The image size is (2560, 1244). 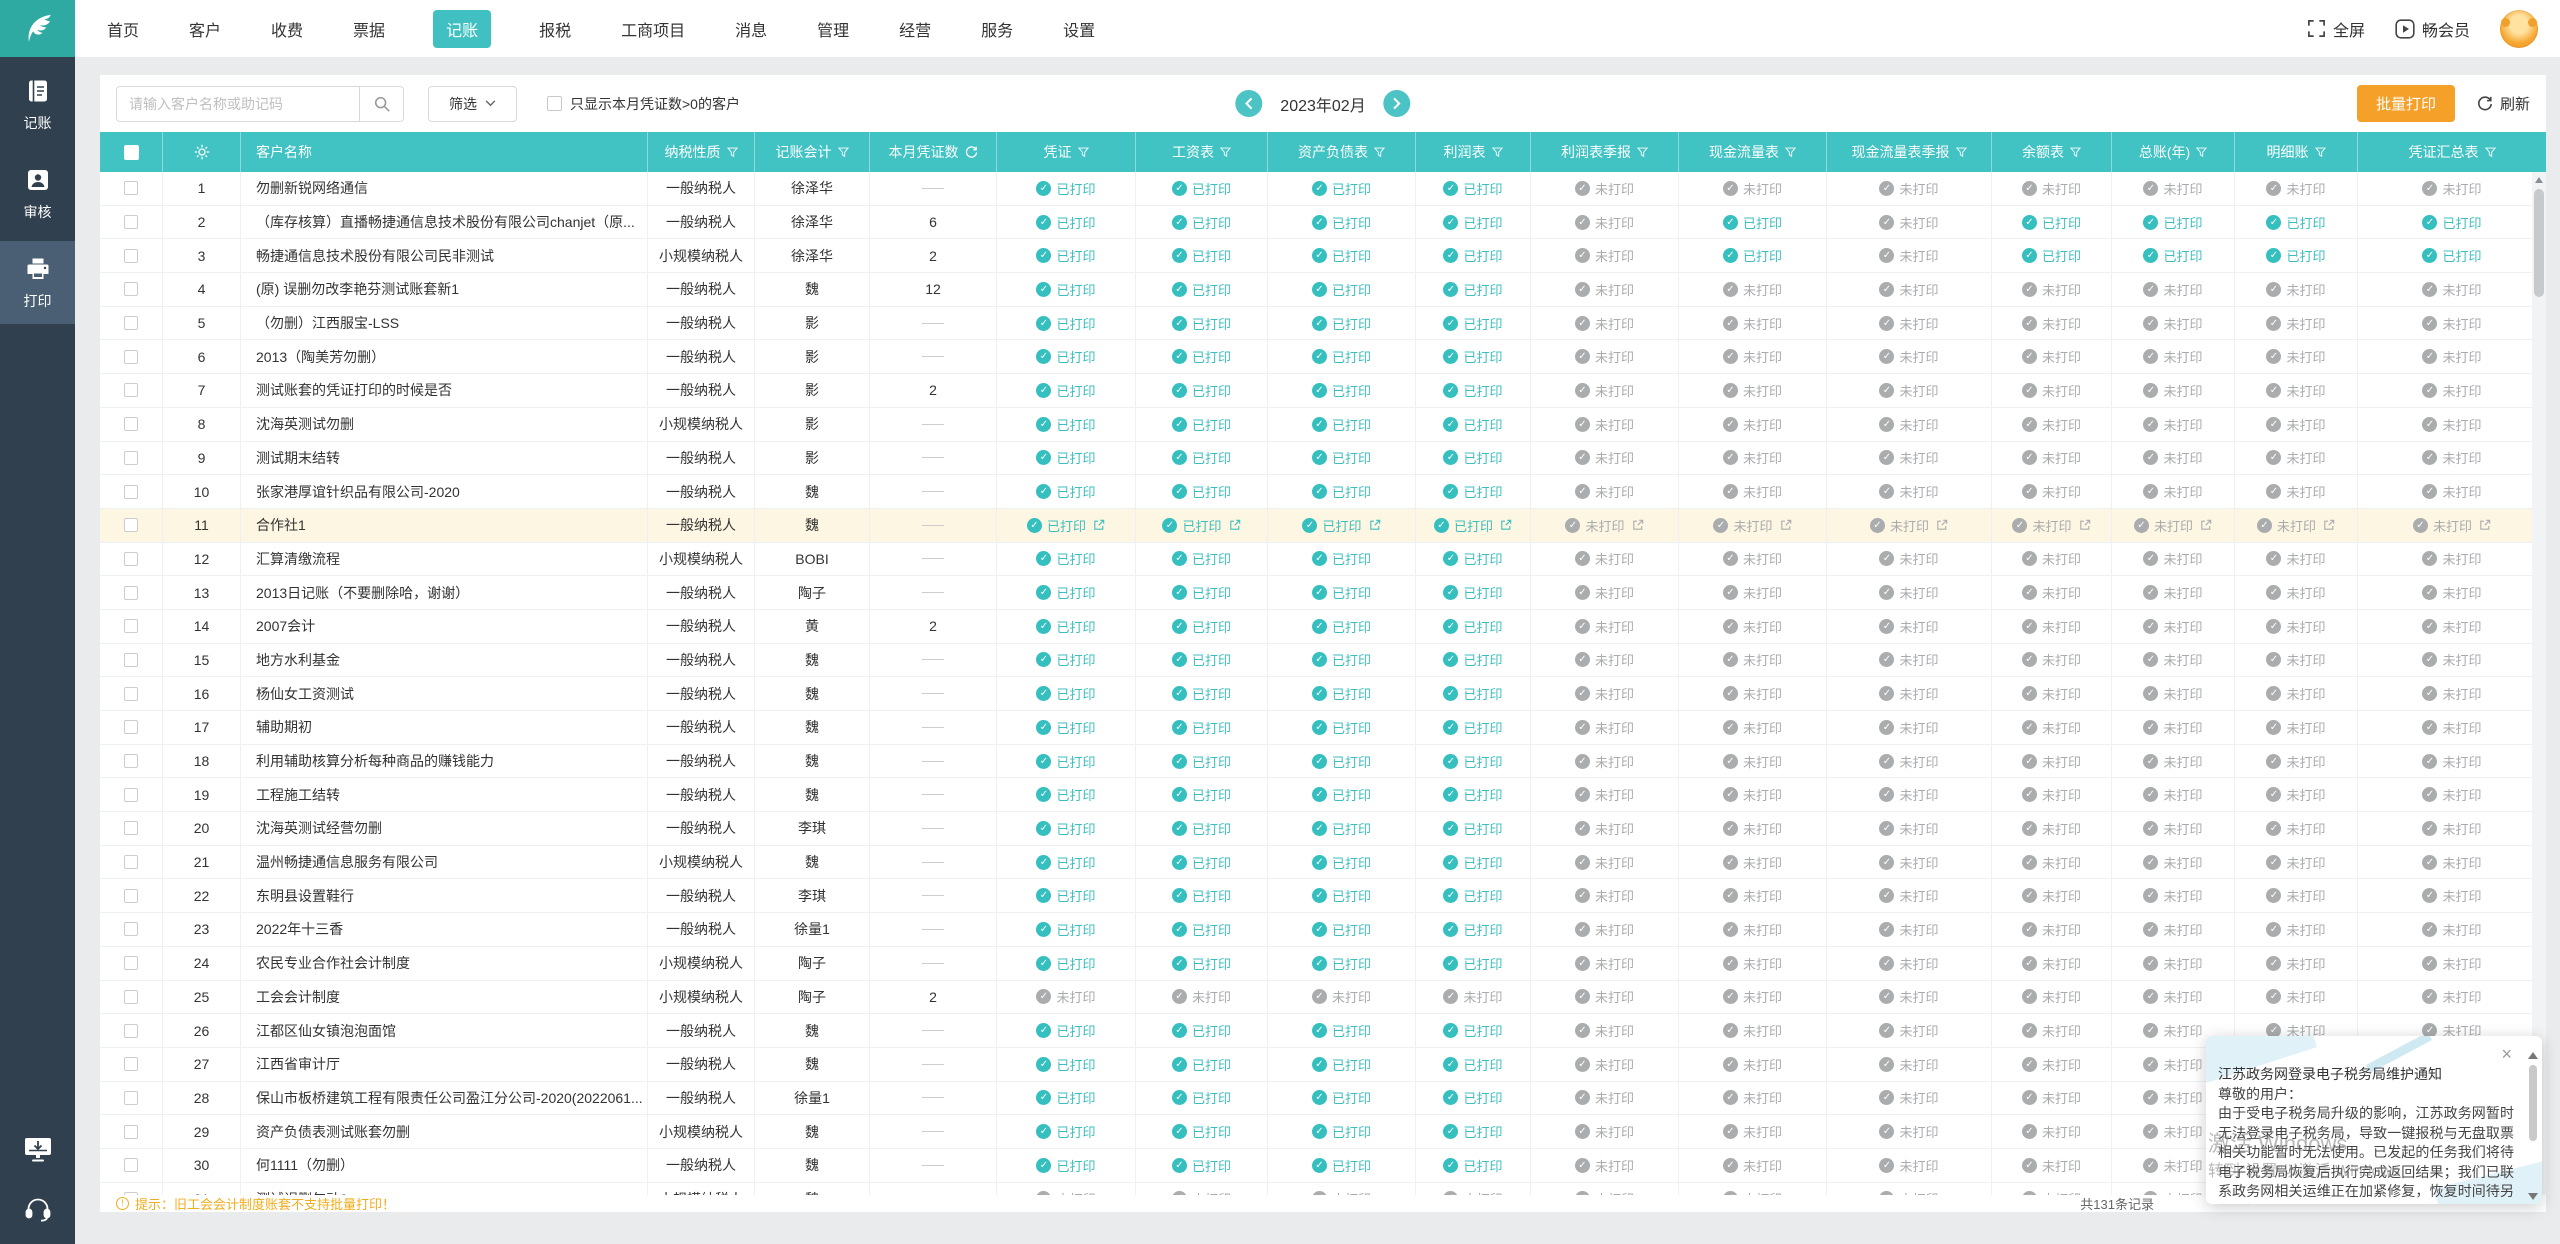 I want to click on customer-name-cell: 杨仙女工资测试, so click(x=444, y=693).